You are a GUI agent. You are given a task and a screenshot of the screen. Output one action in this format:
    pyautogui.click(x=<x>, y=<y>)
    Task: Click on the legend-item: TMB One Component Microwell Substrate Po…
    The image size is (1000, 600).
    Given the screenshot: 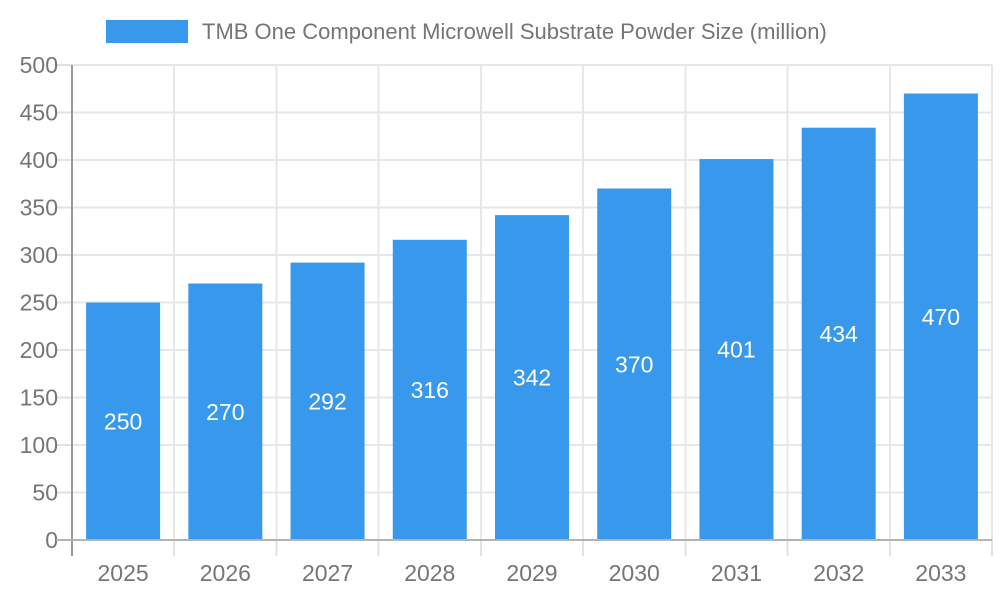 What is the action you would take?
    pyautogui.click(x=466, y=31)
    